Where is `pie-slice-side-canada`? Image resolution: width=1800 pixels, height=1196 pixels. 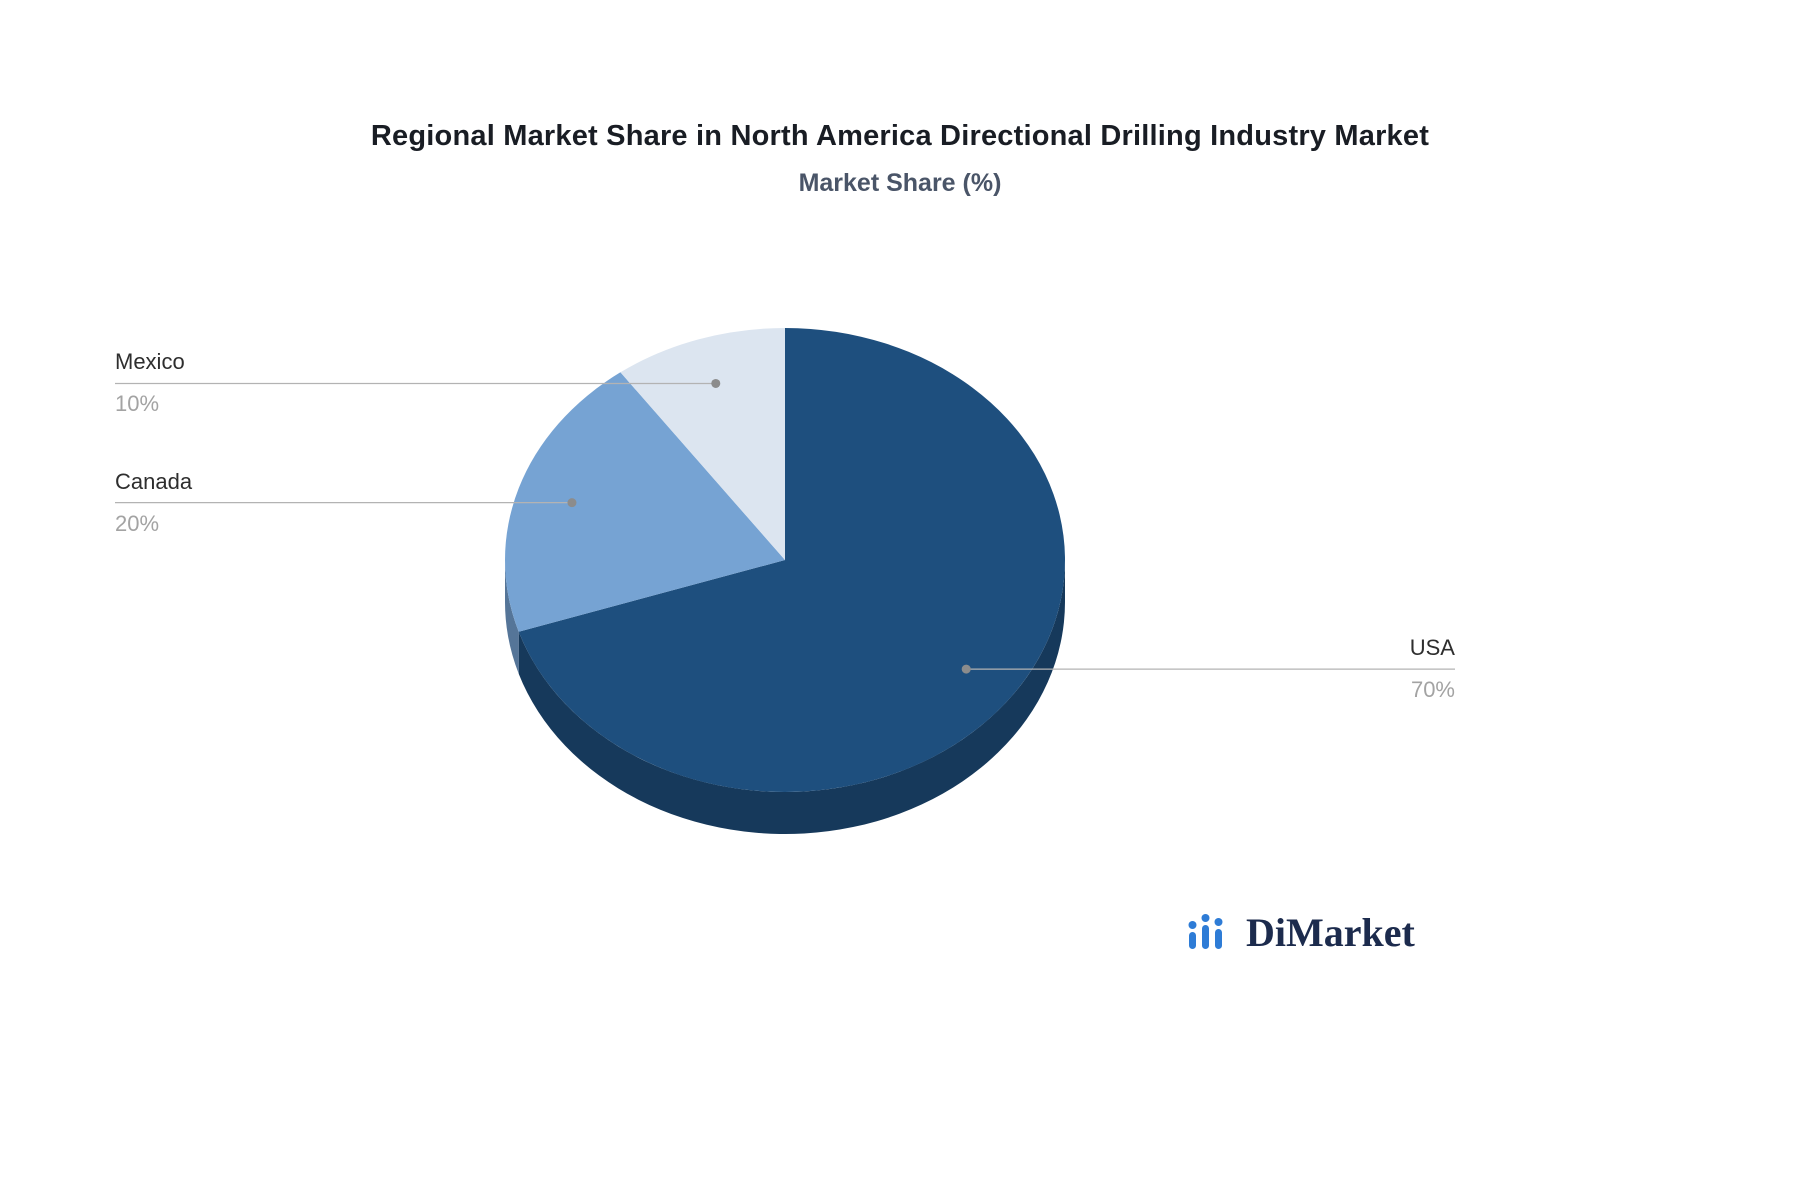
pie-slice-side-canada is located at coordinates (512, 617).